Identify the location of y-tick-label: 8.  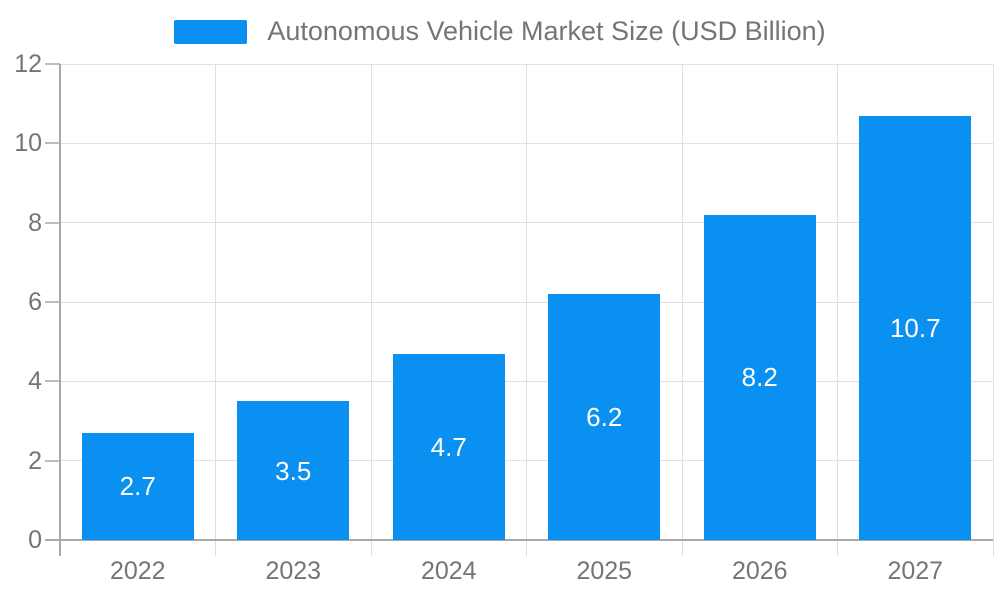
(35, 222).